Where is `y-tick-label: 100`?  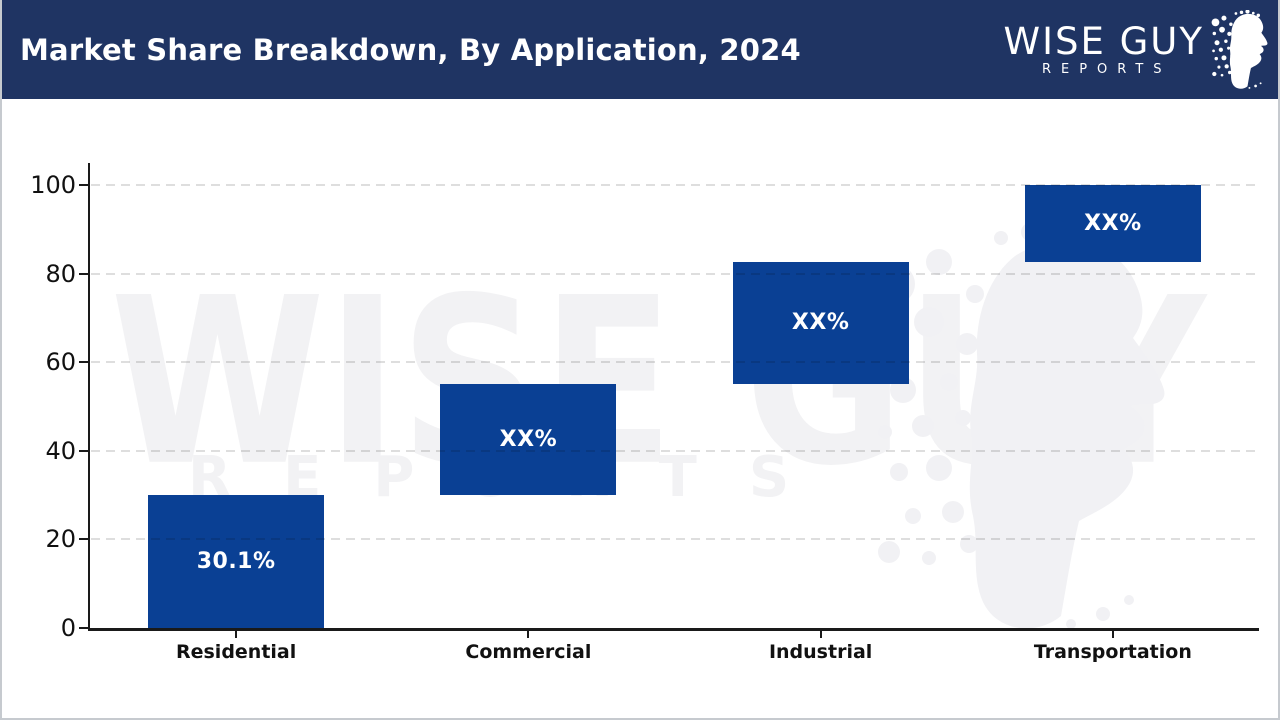 y-tick-label: 100 is located at coordinates (53, 185).